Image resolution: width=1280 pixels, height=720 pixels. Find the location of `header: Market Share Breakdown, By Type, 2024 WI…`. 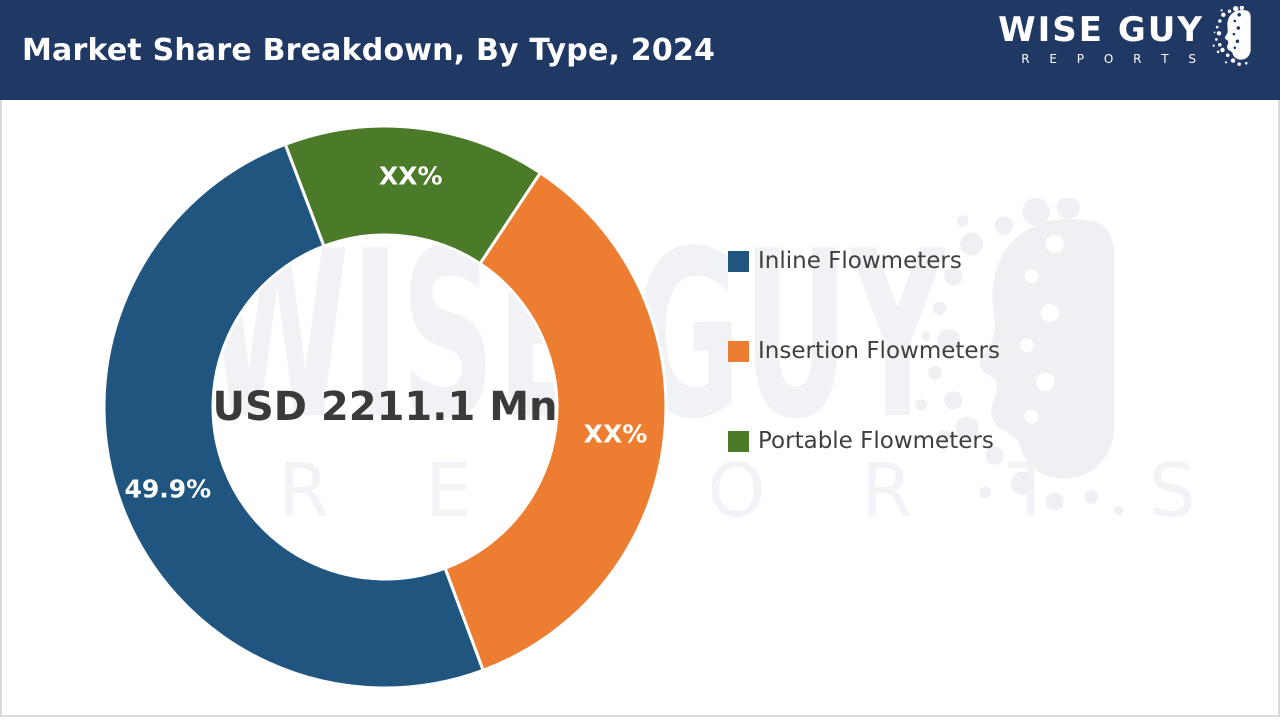

header: Market Share Breakdown, By Type, 2024 WI… is located at coordinates (640, 50).